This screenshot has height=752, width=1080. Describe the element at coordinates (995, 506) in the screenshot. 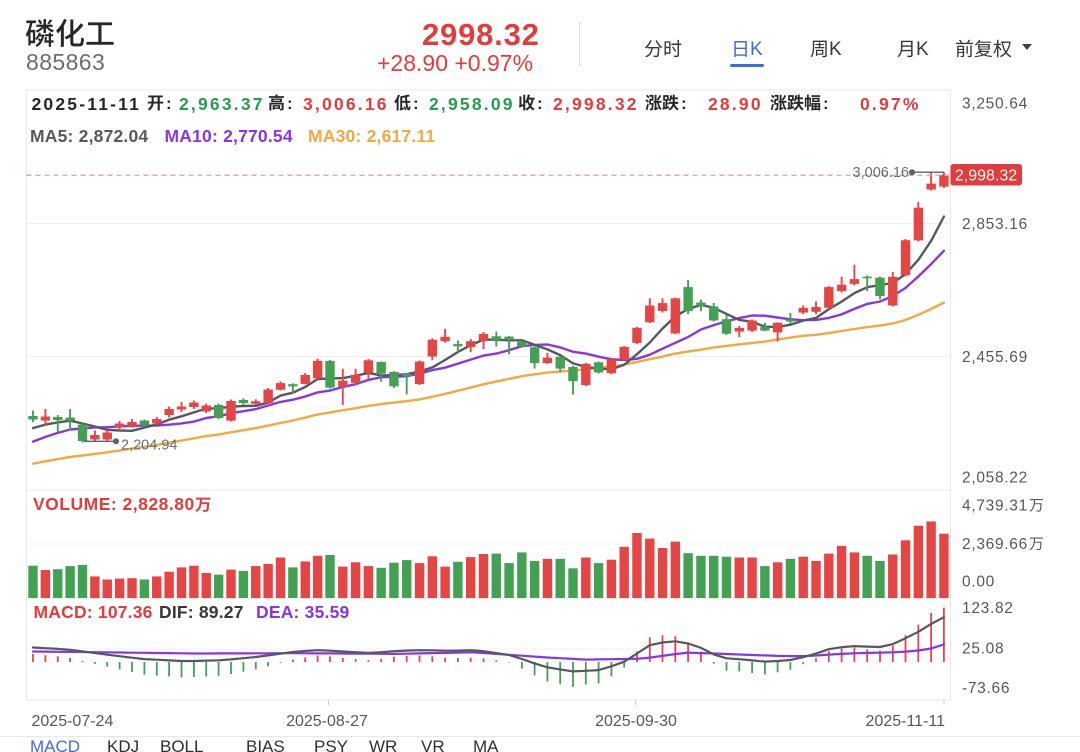

I see `svg-text: 4,739.31` at that location.